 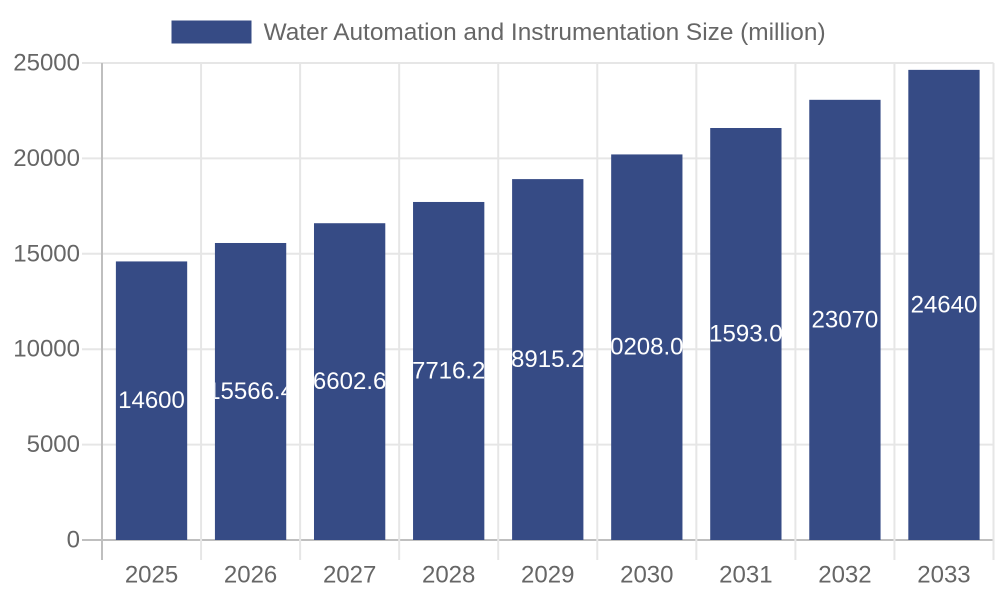 What do you see at coordinates (943, 574) in the screenshot?
I see `svg-text: 2033` at bounding box center [943, 574].